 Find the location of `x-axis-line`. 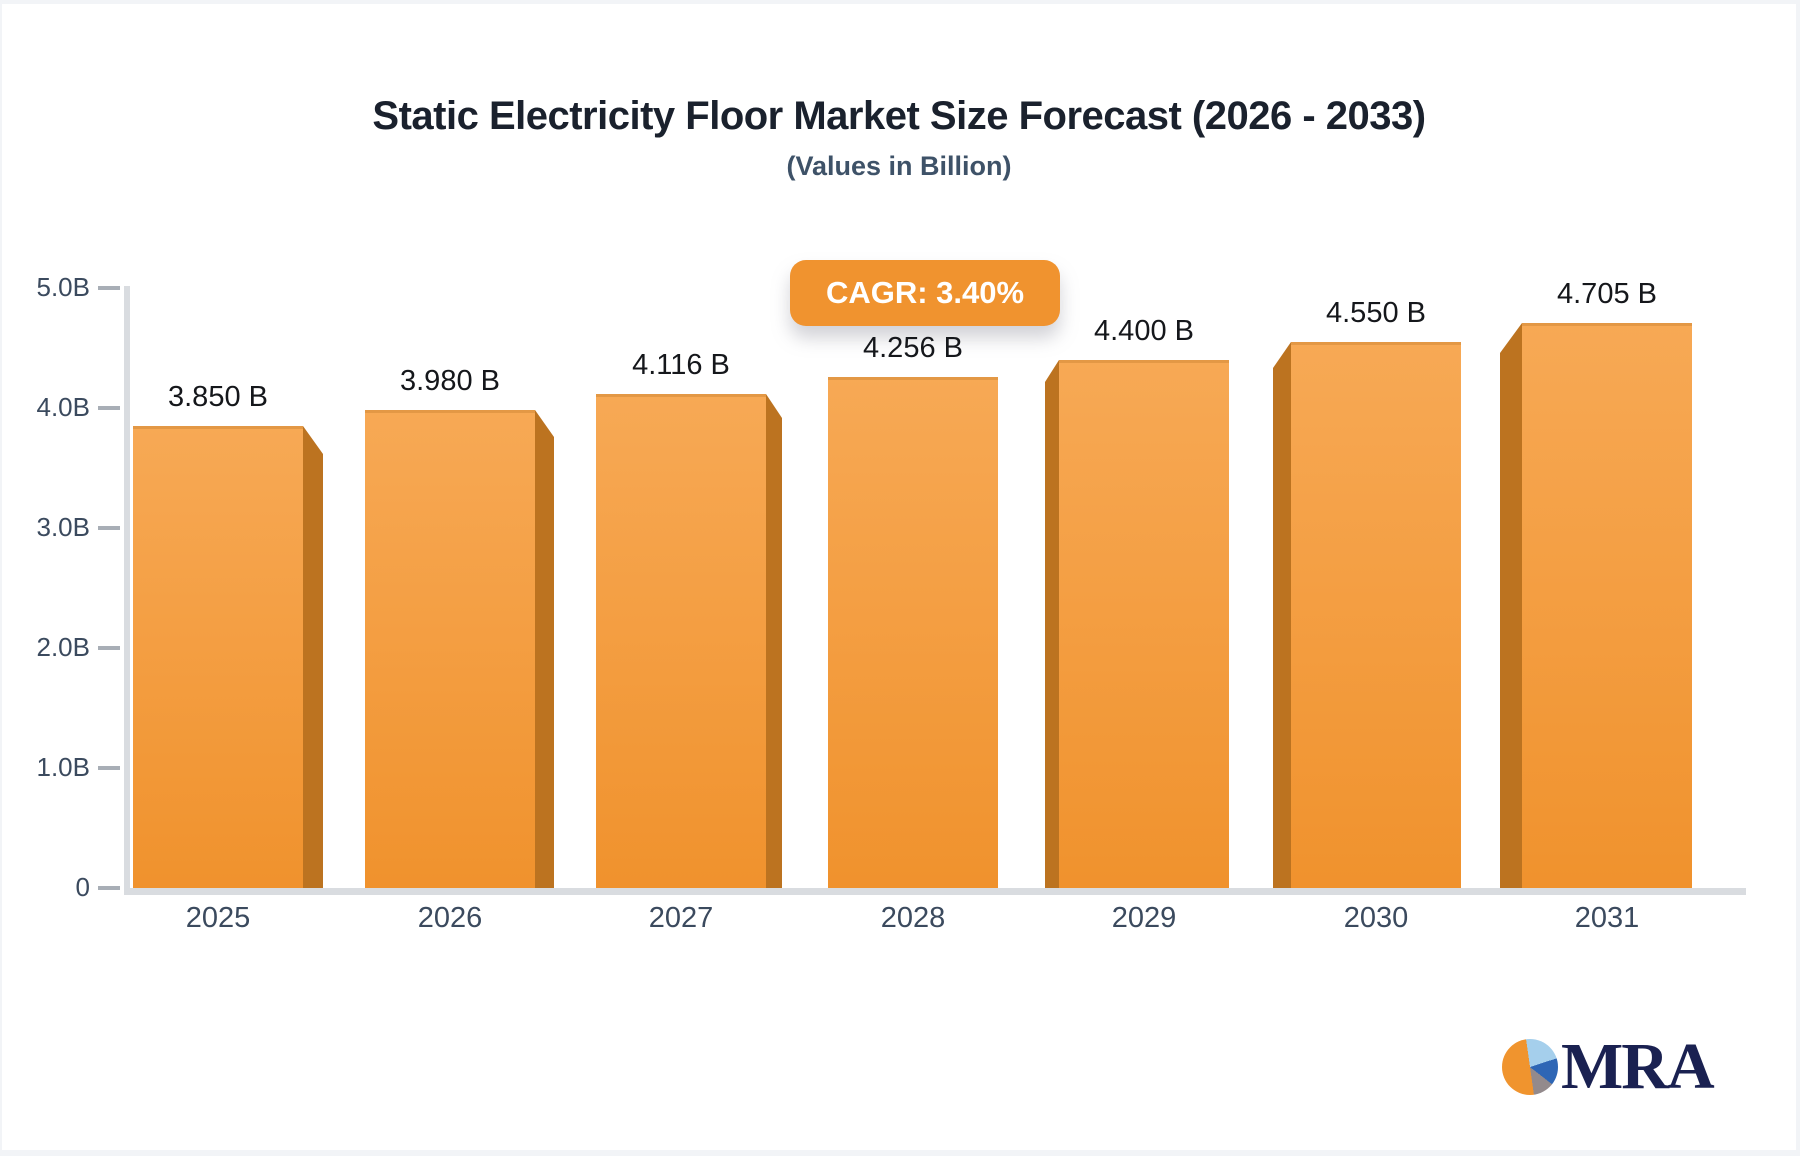

x-axis-line is located at coordinates (935, 891).